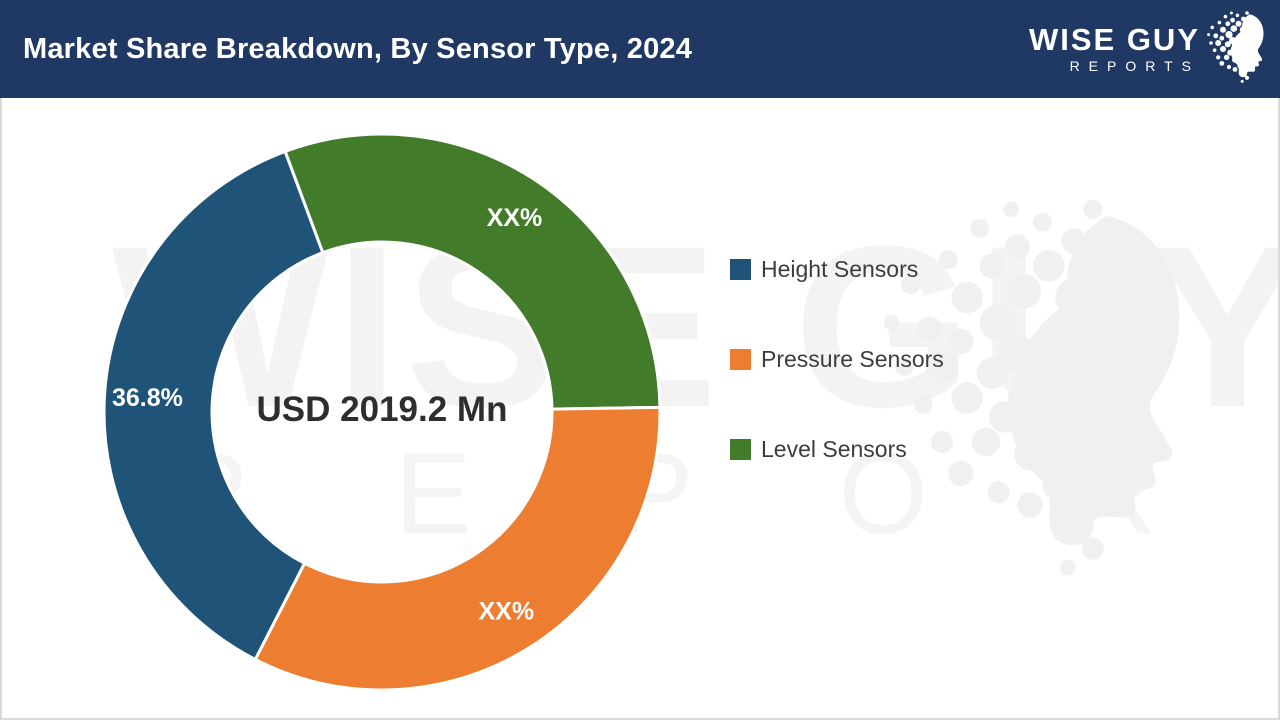 Image resolution: width=1280 pixels, height=720 pixels. Describe the element at coordinates (834, 449) in the screenshot. I see `legend-label: Level Sensors` at that location.